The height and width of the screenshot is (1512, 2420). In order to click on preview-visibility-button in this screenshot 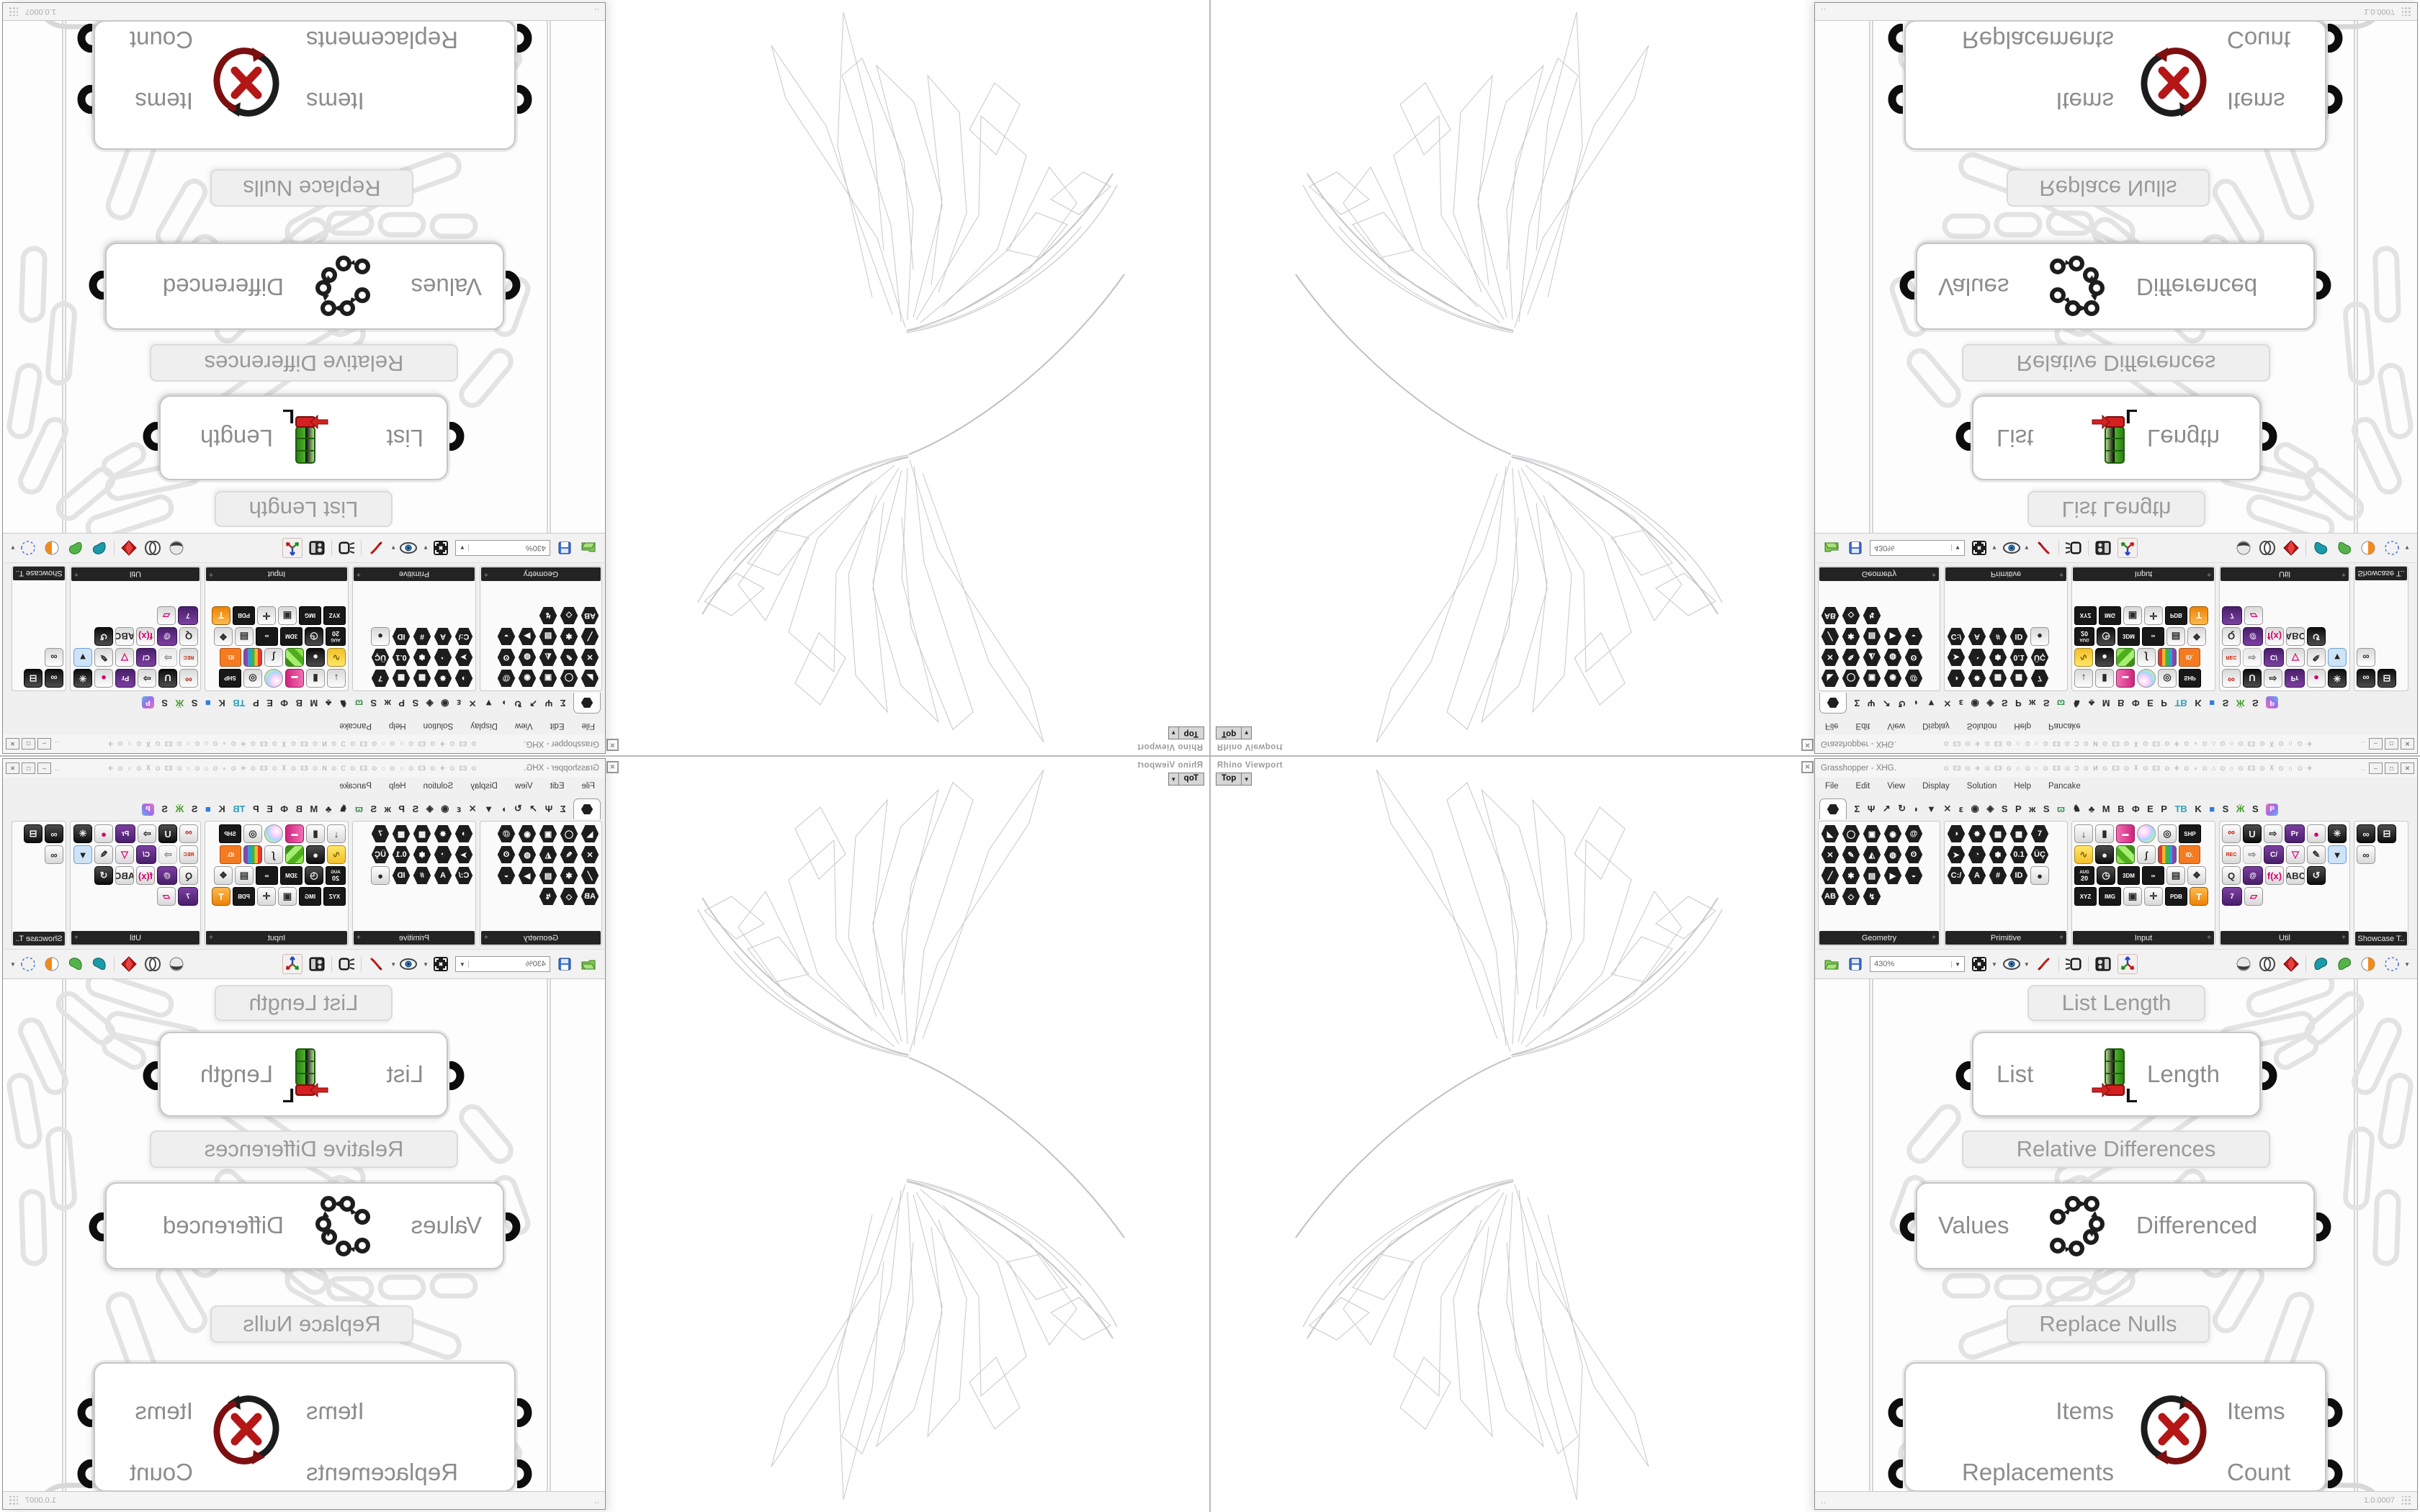, I will do `click(2011, 964)`.